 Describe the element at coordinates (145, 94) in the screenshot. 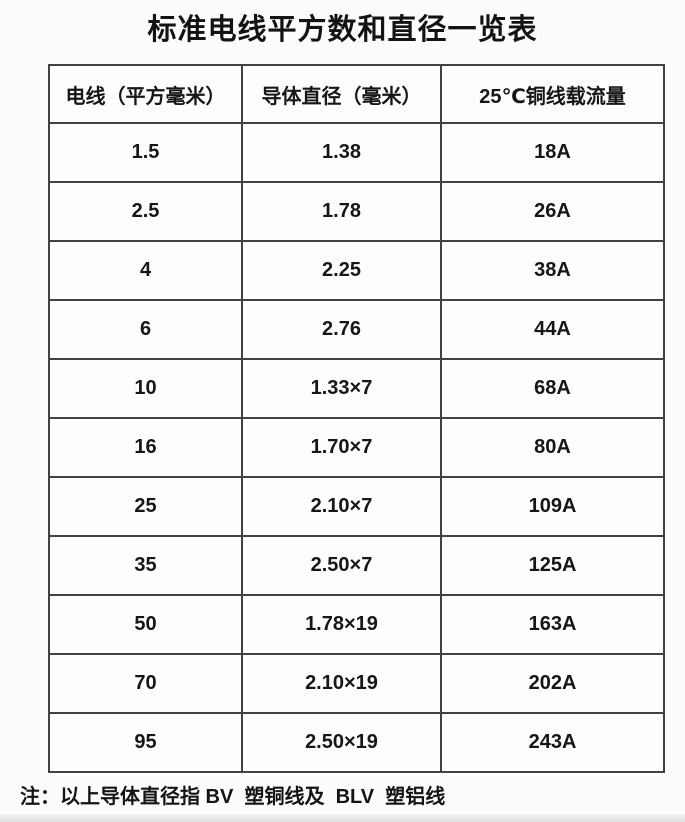

I see `header-cell-wire-size: 电线（平方毫米）` at that location.